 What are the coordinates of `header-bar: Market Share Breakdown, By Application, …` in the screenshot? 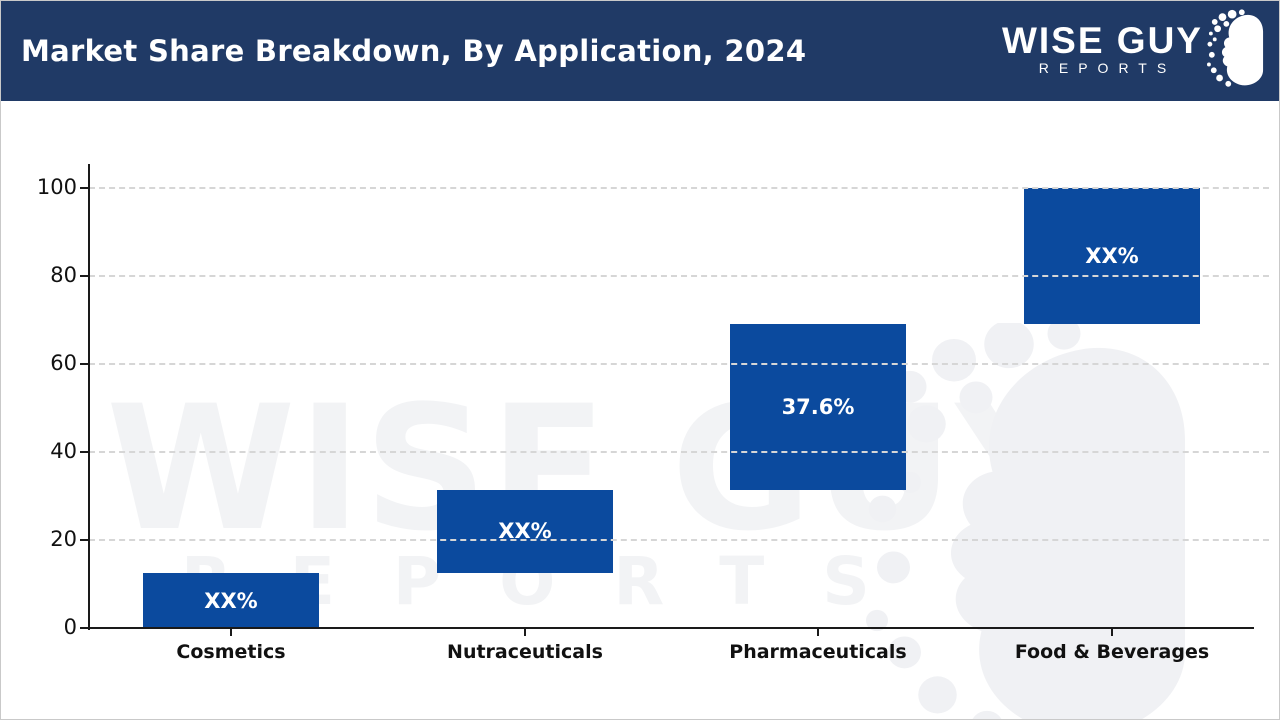 It's located at (640, 51).